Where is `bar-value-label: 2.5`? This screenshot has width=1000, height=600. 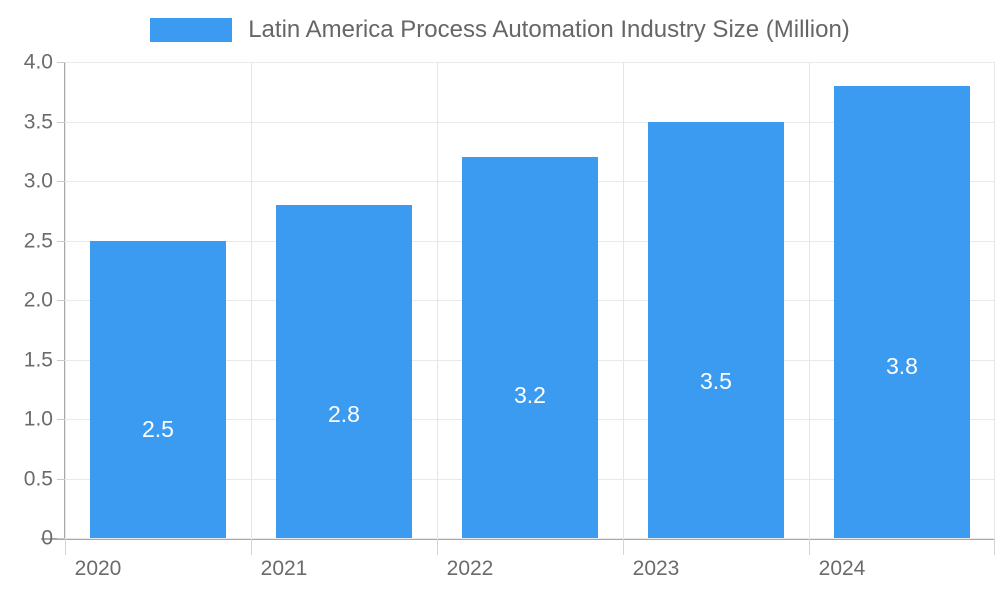
bar-value-label: 2.5 is located at coordinates (158, 428).